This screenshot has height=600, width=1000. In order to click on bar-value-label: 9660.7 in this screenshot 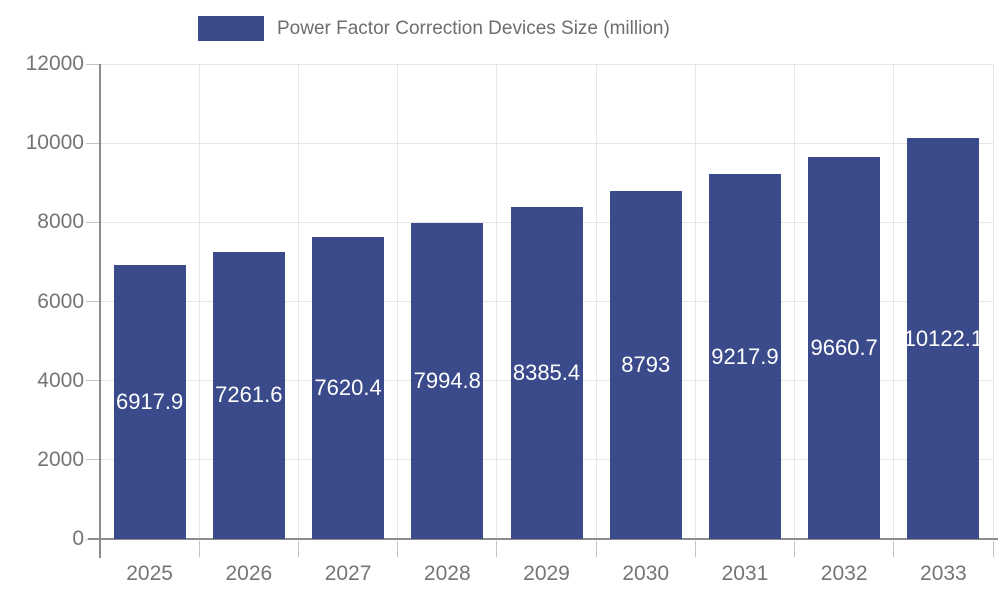, I will do `click(844, 347)`.